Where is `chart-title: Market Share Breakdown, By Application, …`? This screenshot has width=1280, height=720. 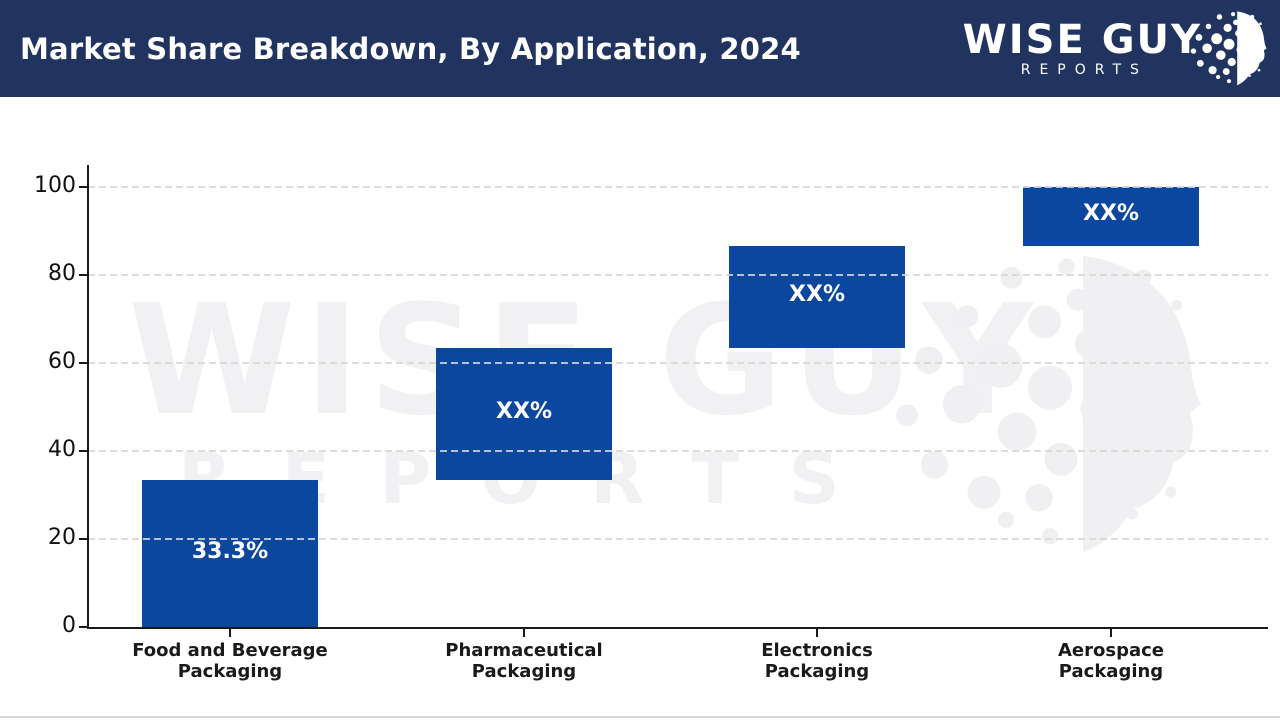 chart-title: Market Share Breakdown, By Application, … is located at coordinates (410, 48).